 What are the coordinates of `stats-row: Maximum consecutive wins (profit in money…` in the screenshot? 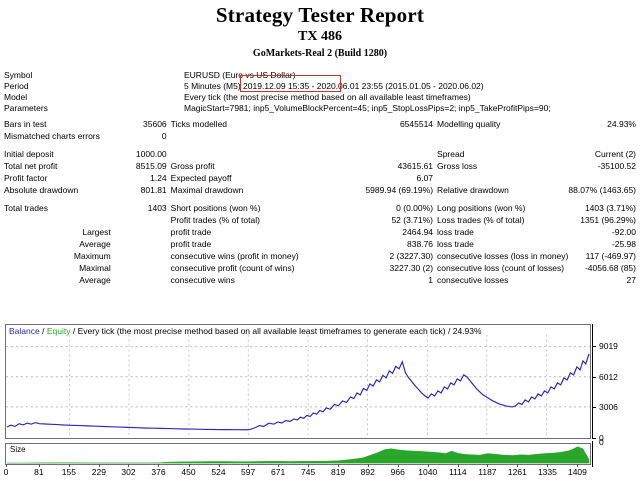 It's located at (320, 256).